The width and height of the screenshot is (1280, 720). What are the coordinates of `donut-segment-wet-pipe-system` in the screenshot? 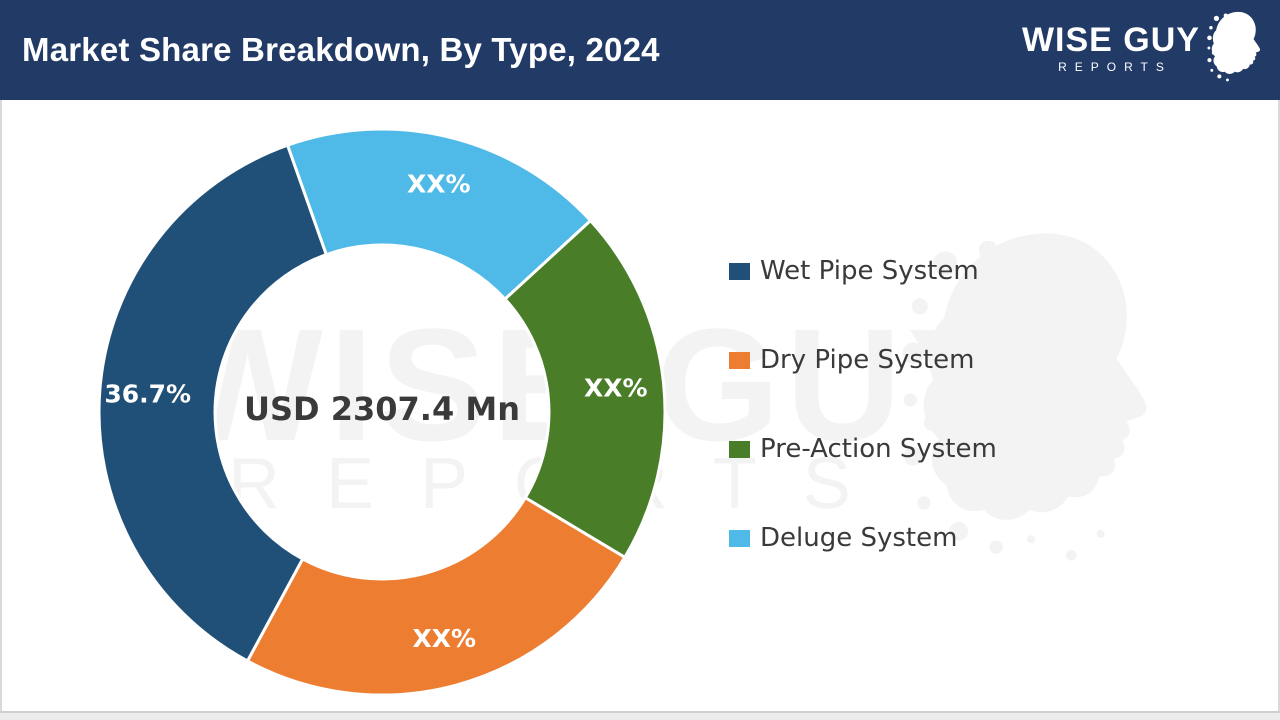 It's located at (213, 403).